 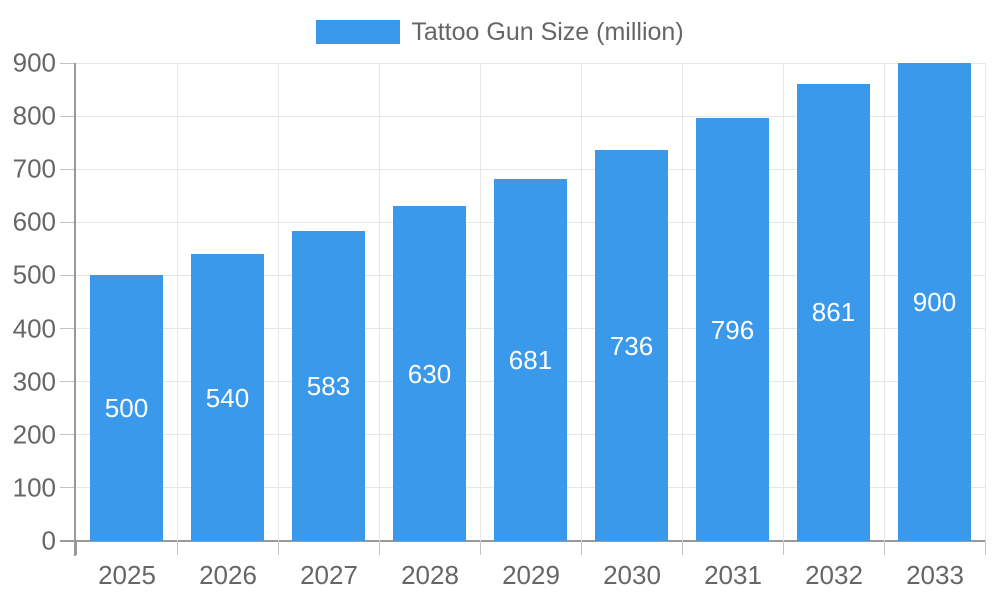 I want to click on bar-value-label: 861, so click(x=833, y=312).